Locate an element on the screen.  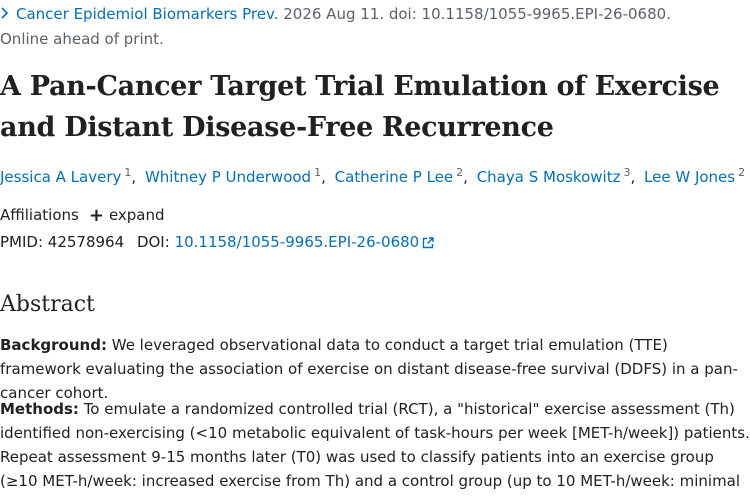
author-affiliation-number: 3 is located at coordinates (627, 172).